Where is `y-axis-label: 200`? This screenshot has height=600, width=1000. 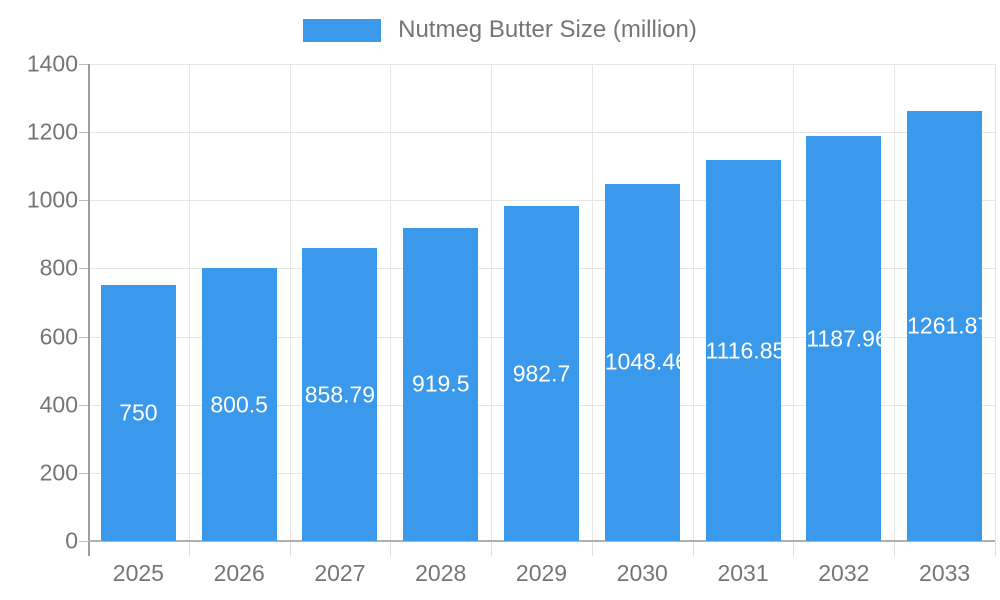 y-axis-label: 200 is located at coordinates (58, 472).